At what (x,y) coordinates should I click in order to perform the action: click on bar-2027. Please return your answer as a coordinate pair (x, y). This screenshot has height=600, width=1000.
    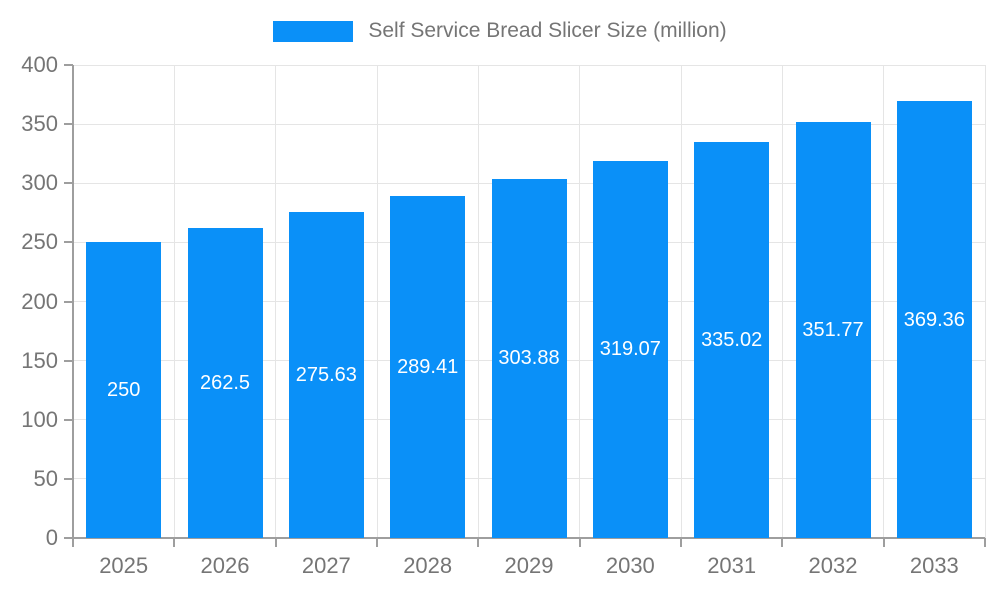
    Looking at the image, I should click on (326, 375).